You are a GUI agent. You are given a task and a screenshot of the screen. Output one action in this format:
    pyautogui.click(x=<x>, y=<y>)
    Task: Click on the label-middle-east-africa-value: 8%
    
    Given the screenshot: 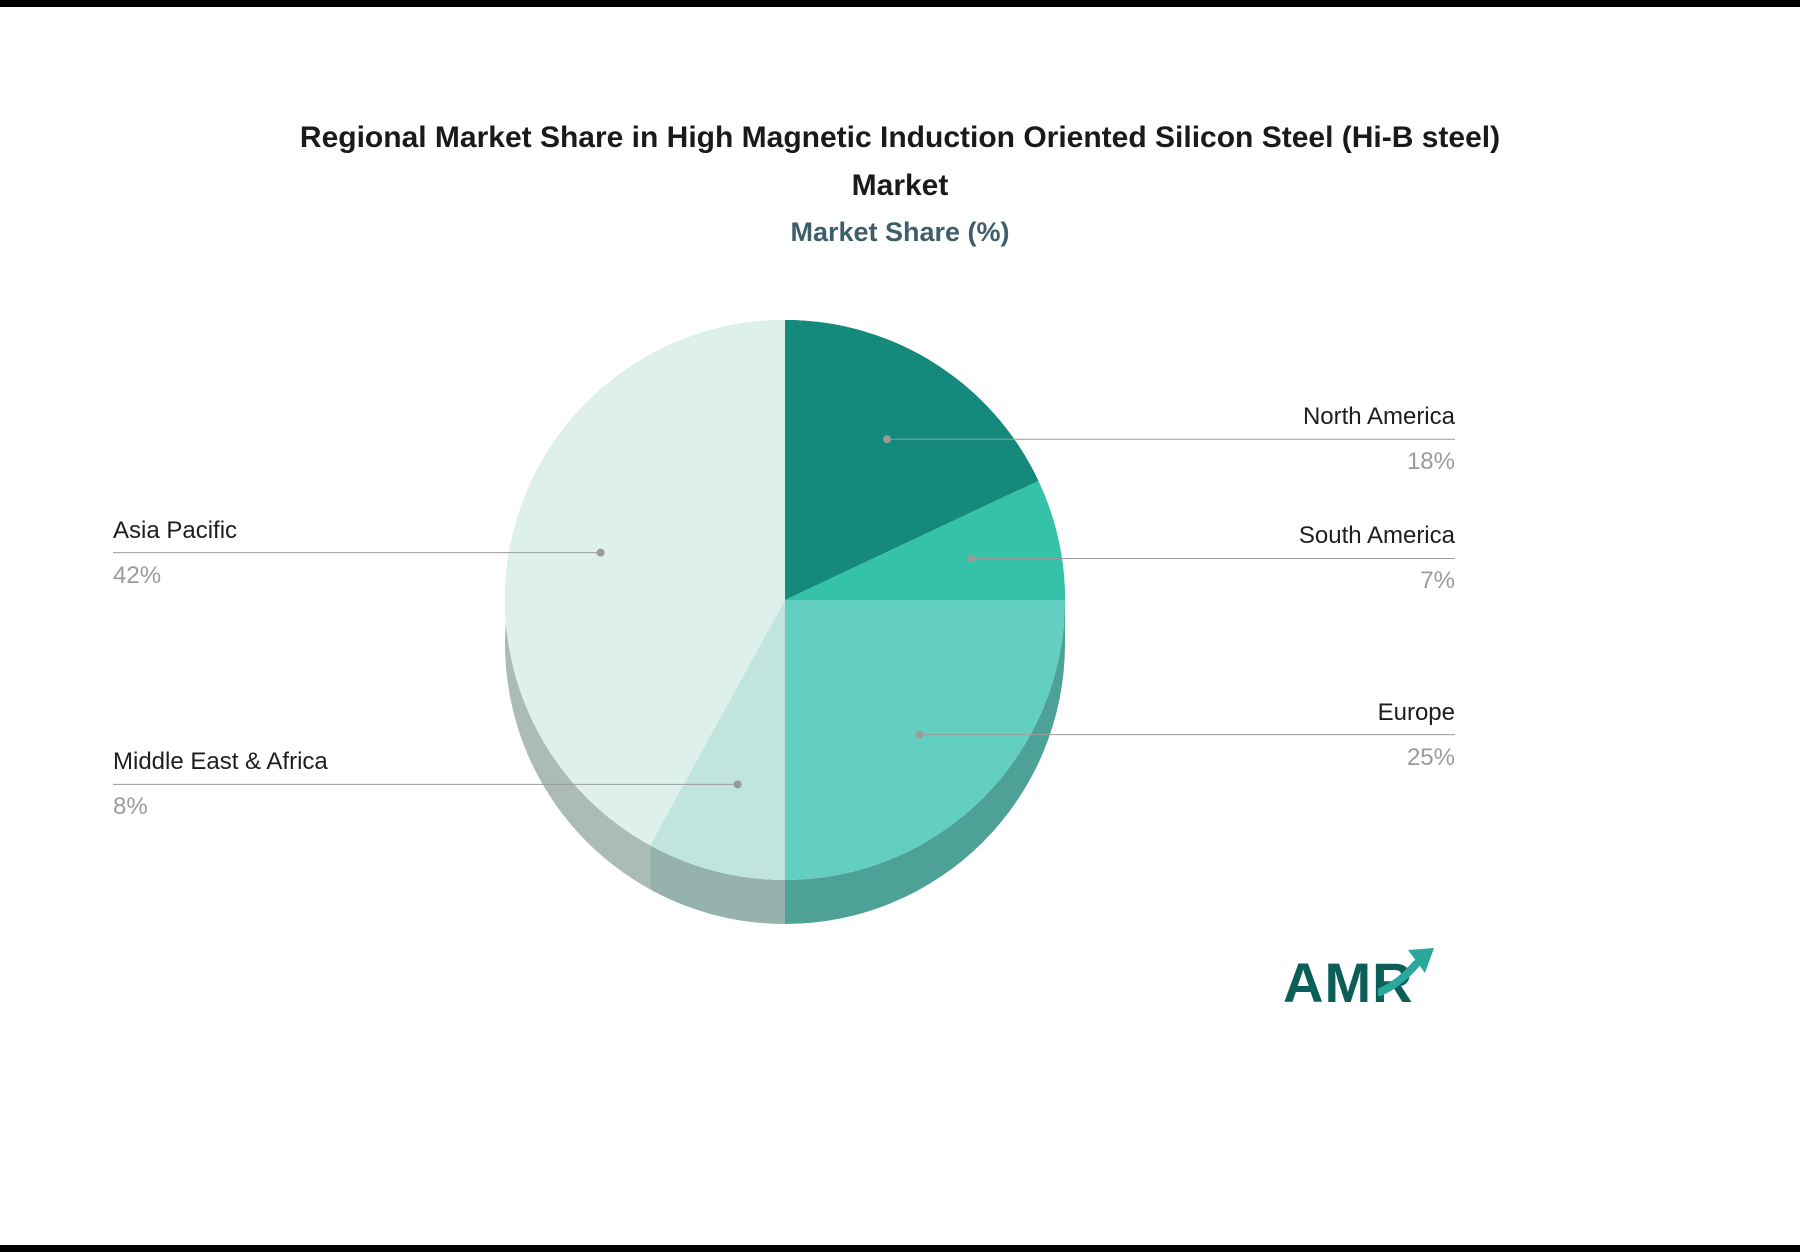 What is the action you would take?
    pyautogui.click(x=130, y=807)
    